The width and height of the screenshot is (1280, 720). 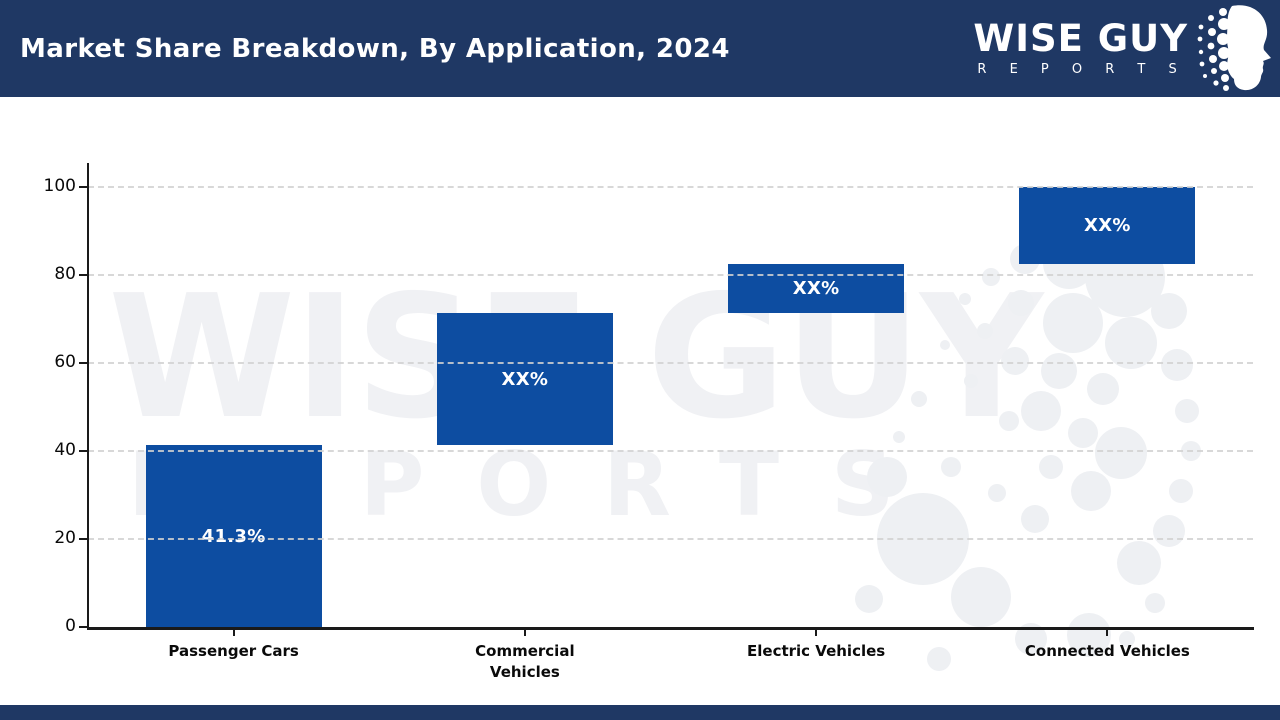 I want to click on y-tick-label-60: 60, so click(x=65, y=362).